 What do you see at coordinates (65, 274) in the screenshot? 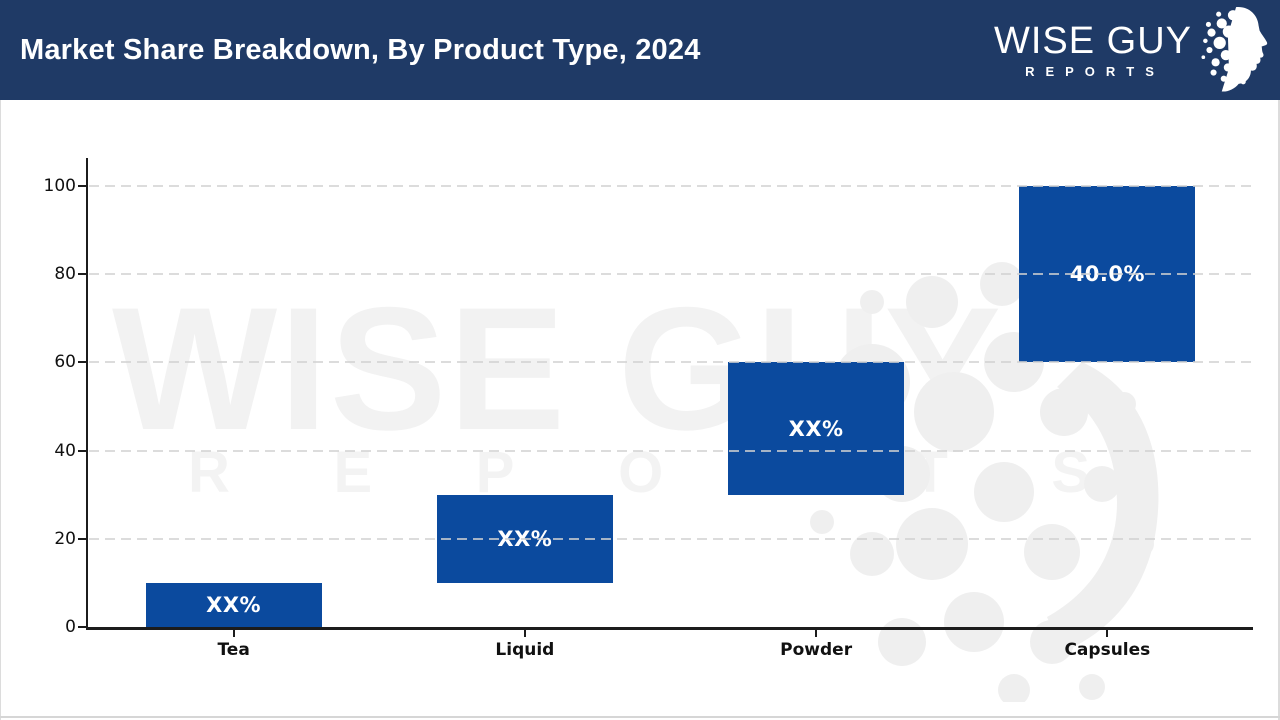
I see `y-tick-label-80: 80` at bounding box center [65, 274].